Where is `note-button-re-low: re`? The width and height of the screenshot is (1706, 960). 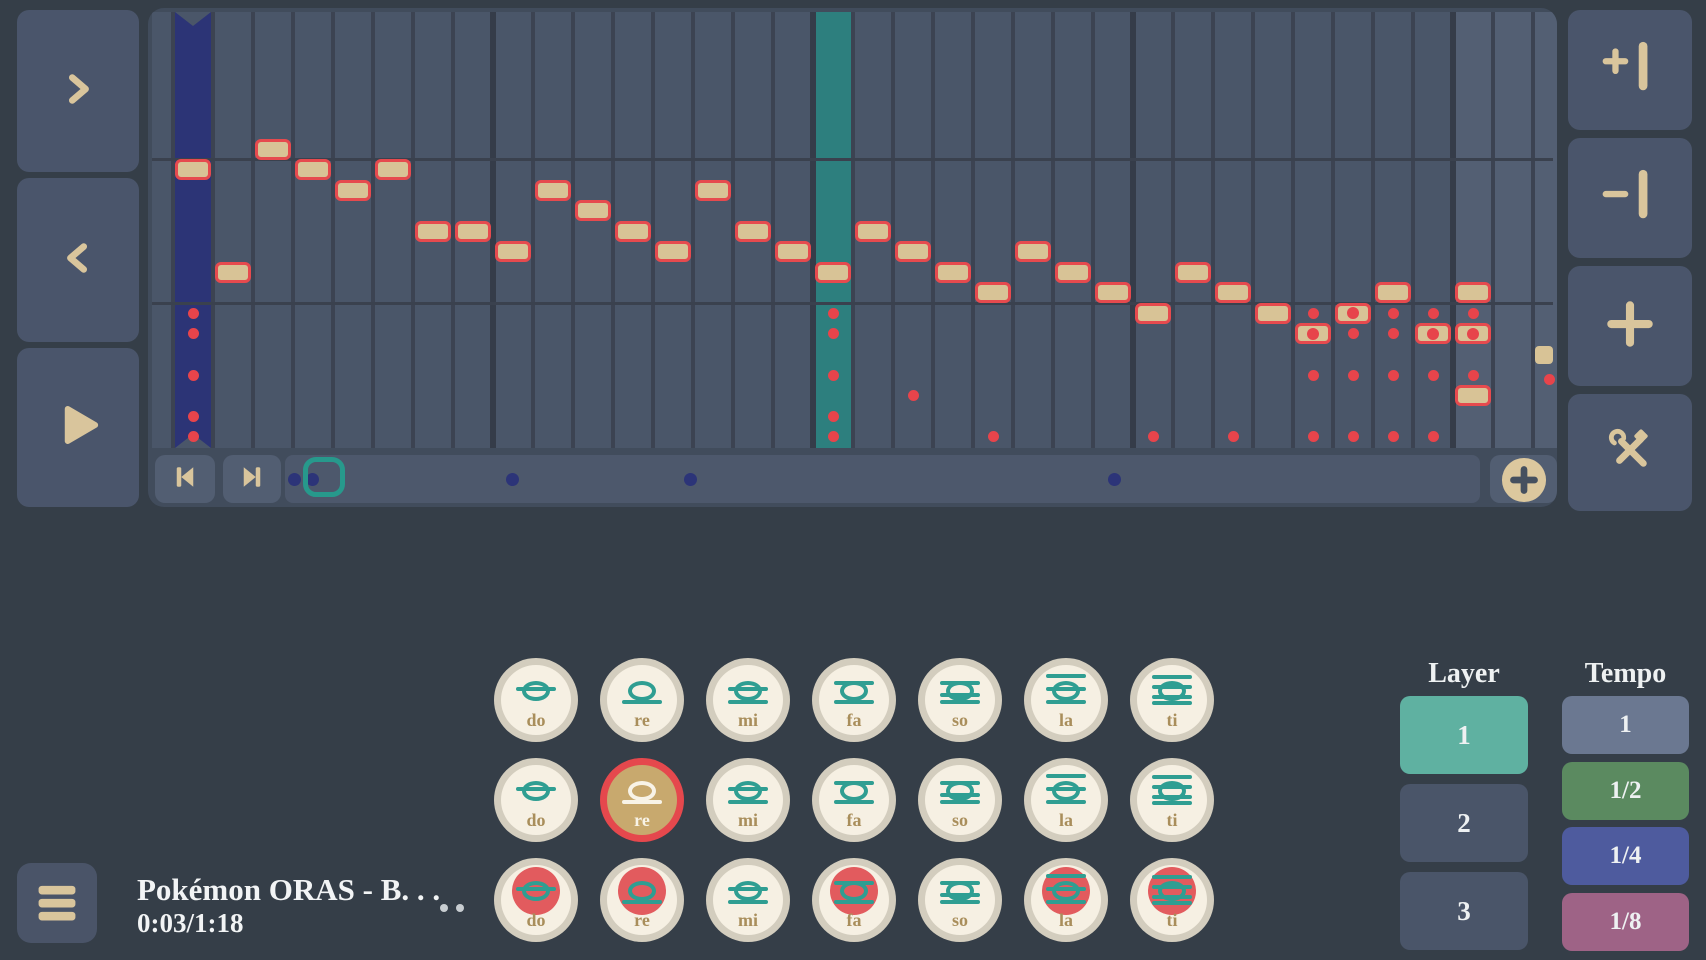 note-button-re-low: re is located at coordinates (642, 900).